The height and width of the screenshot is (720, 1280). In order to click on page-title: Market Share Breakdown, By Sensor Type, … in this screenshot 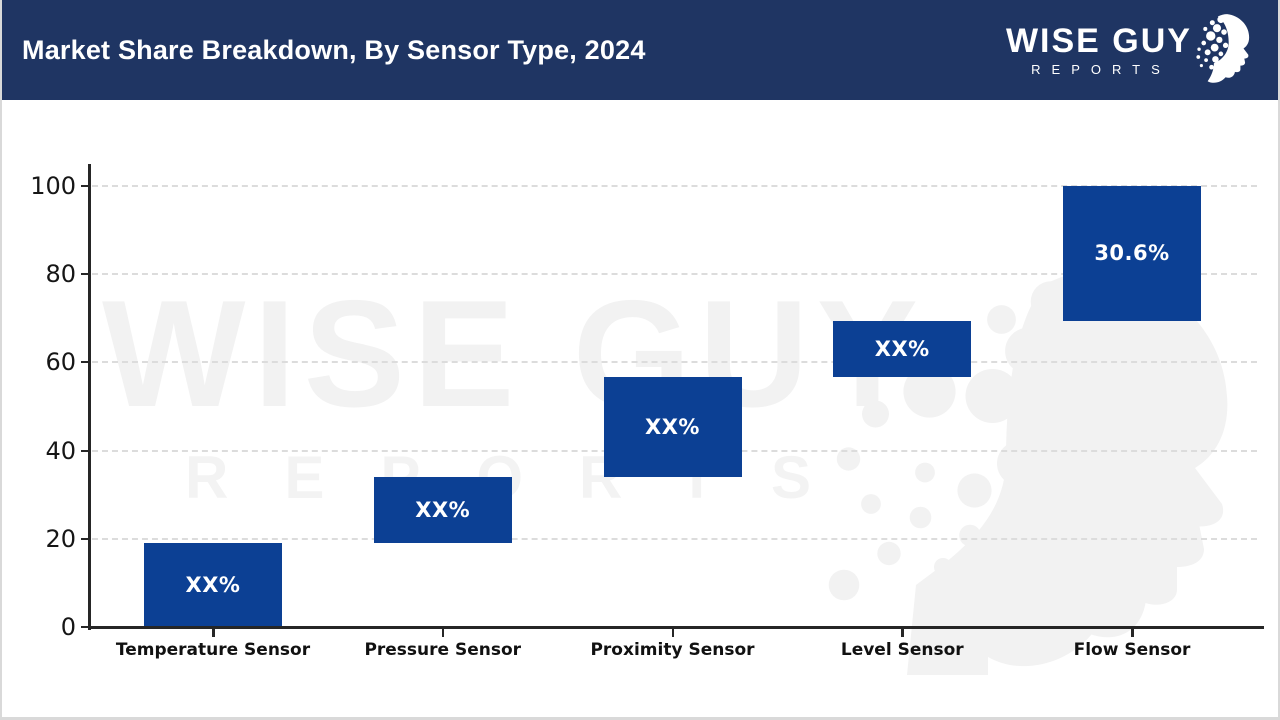, I will do `click(334, 49)`.